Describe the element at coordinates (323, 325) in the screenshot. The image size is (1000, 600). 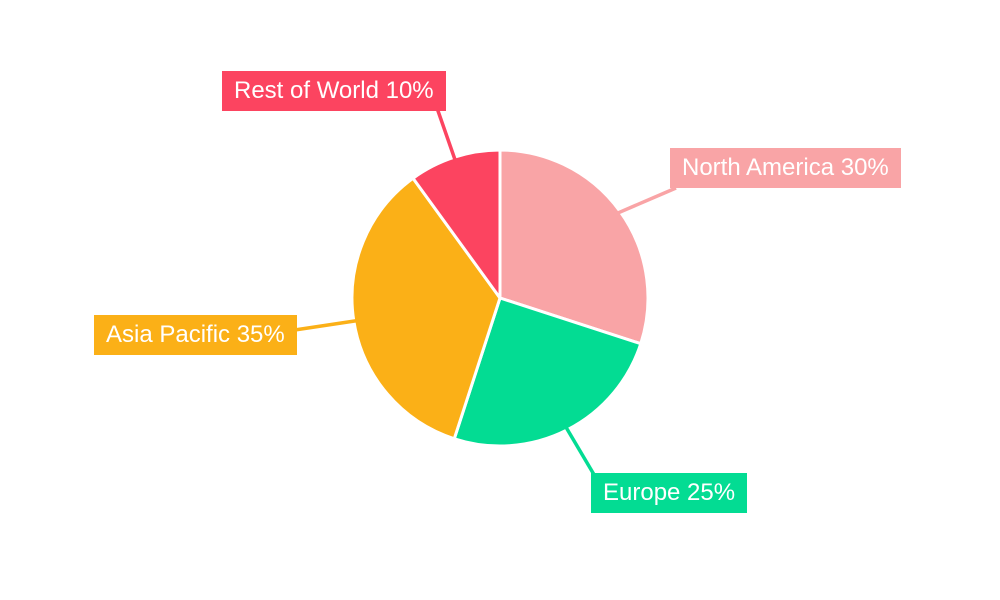
I see `leader-line-asia-pacific` at that location.